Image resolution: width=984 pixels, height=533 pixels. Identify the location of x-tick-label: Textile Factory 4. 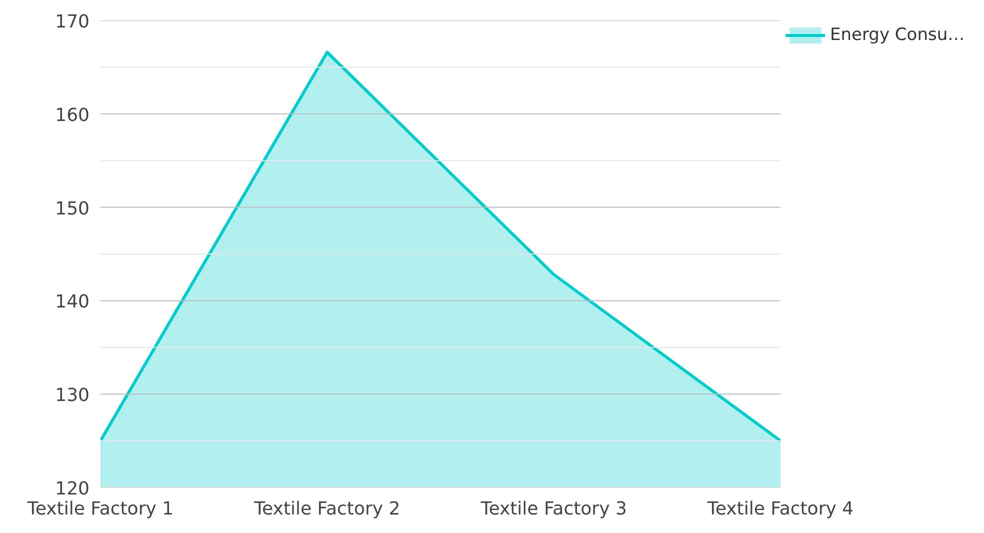
(780, 509).